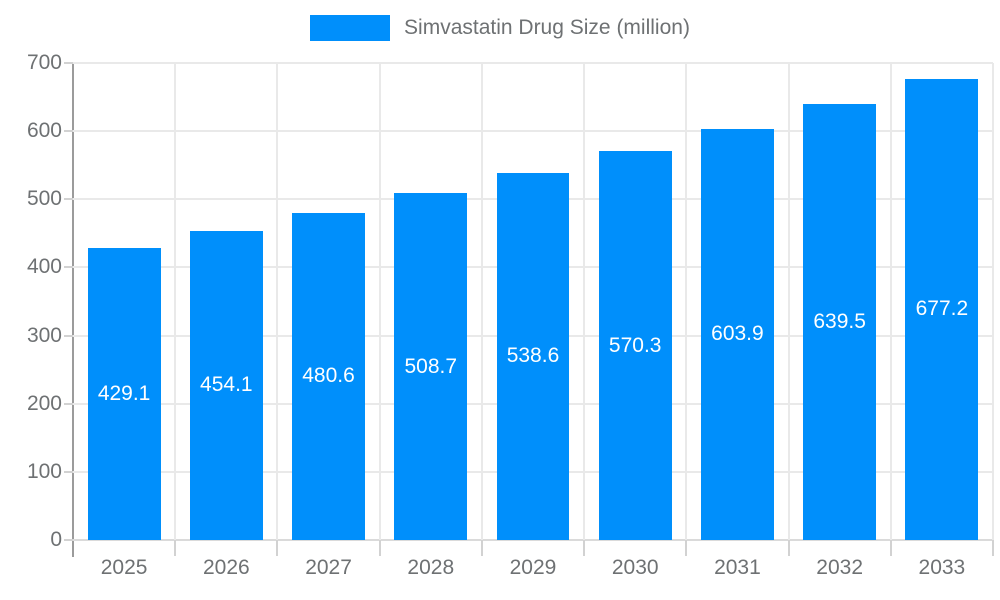 The height and width of the screenshot is (600, 1000). What do you see at coordinates (942, 567) in the screenshot?
I see `x-axis-label: 2033` at bounding box center [942, 567].